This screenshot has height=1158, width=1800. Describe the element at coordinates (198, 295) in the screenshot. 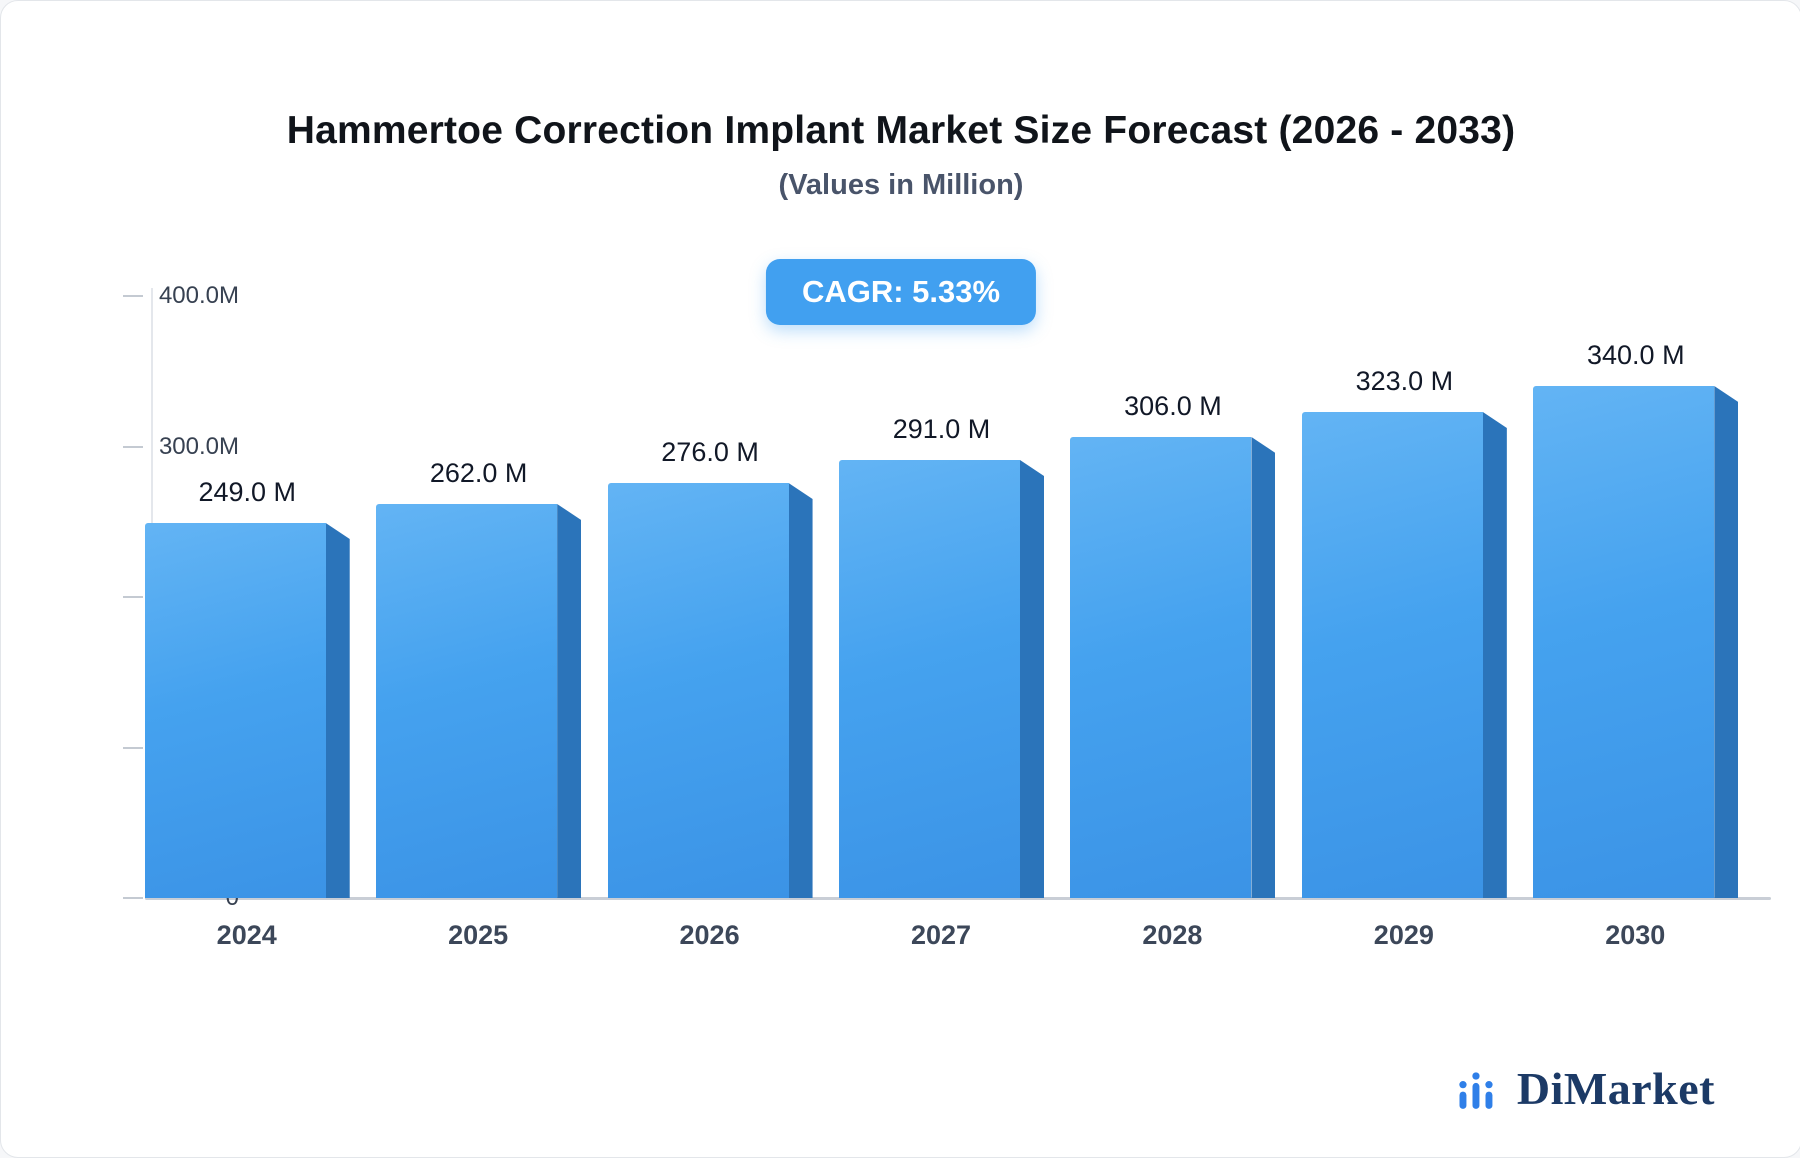

I see `y-axis-tick-label: 400.0M` at that location.